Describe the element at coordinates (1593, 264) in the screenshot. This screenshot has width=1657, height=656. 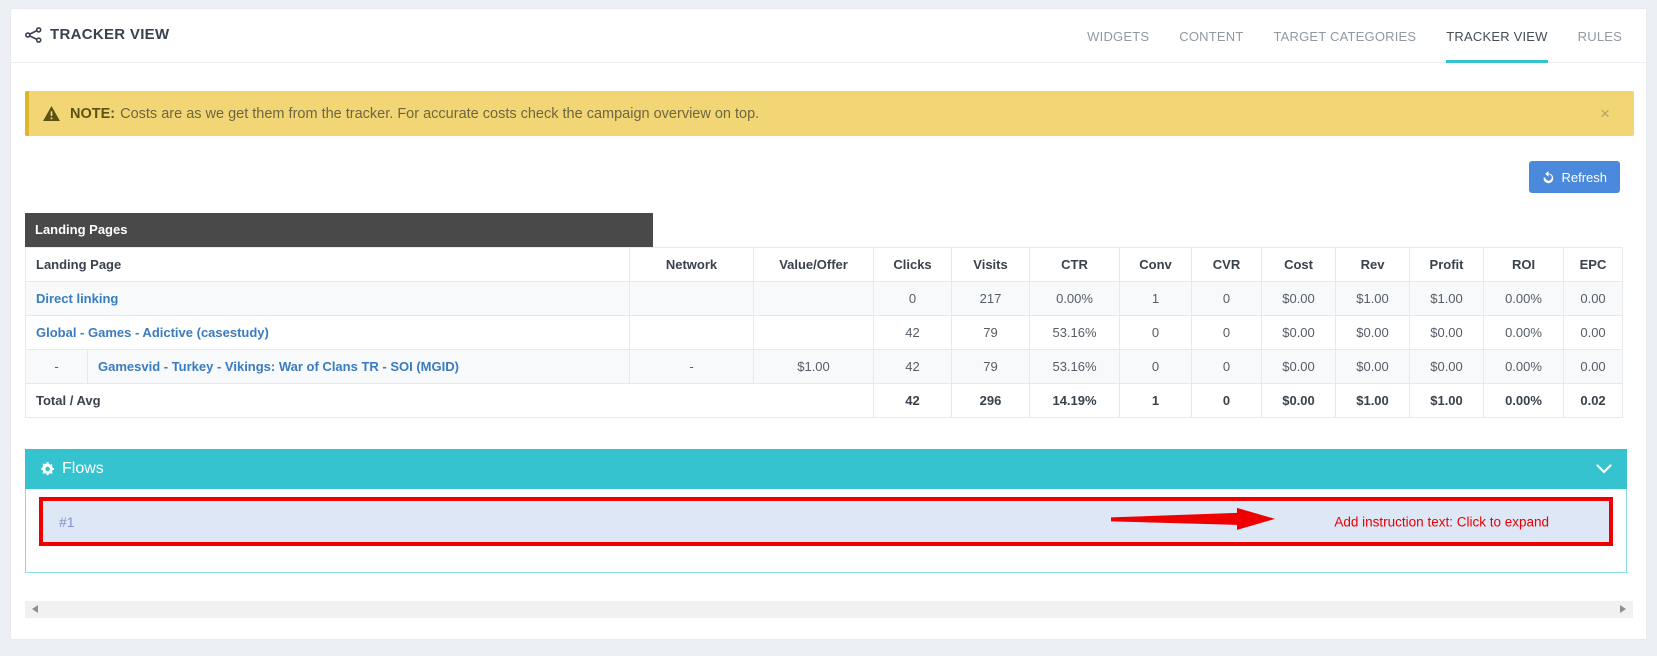
I see `col-epc: EPC` at that location.